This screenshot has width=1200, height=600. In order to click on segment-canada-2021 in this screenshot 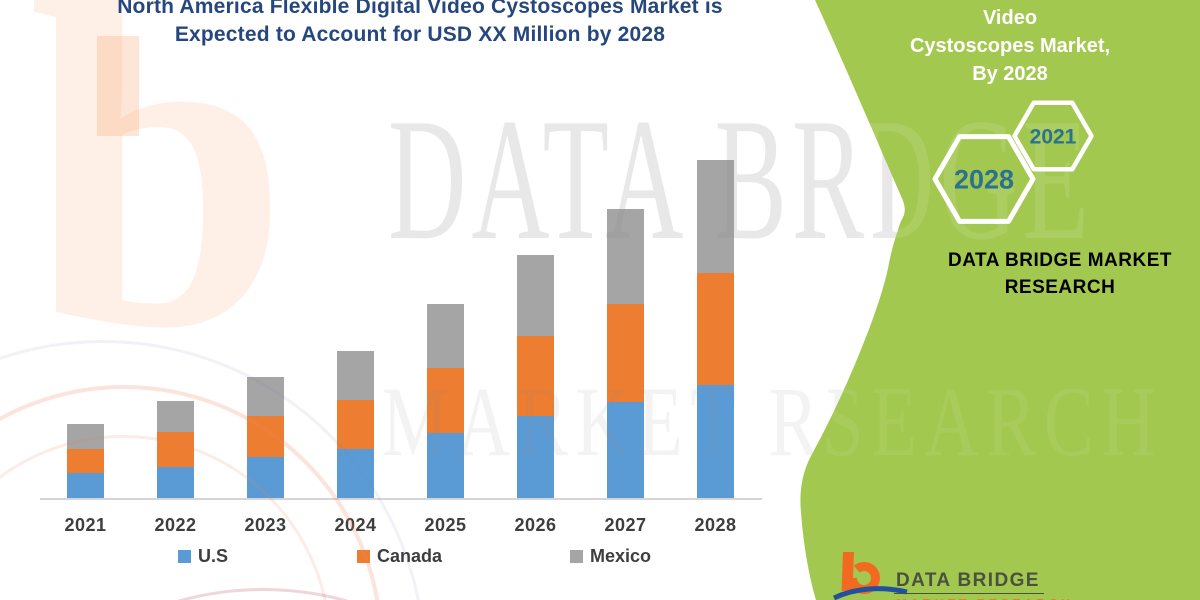, I will do `click(85, 461)`.